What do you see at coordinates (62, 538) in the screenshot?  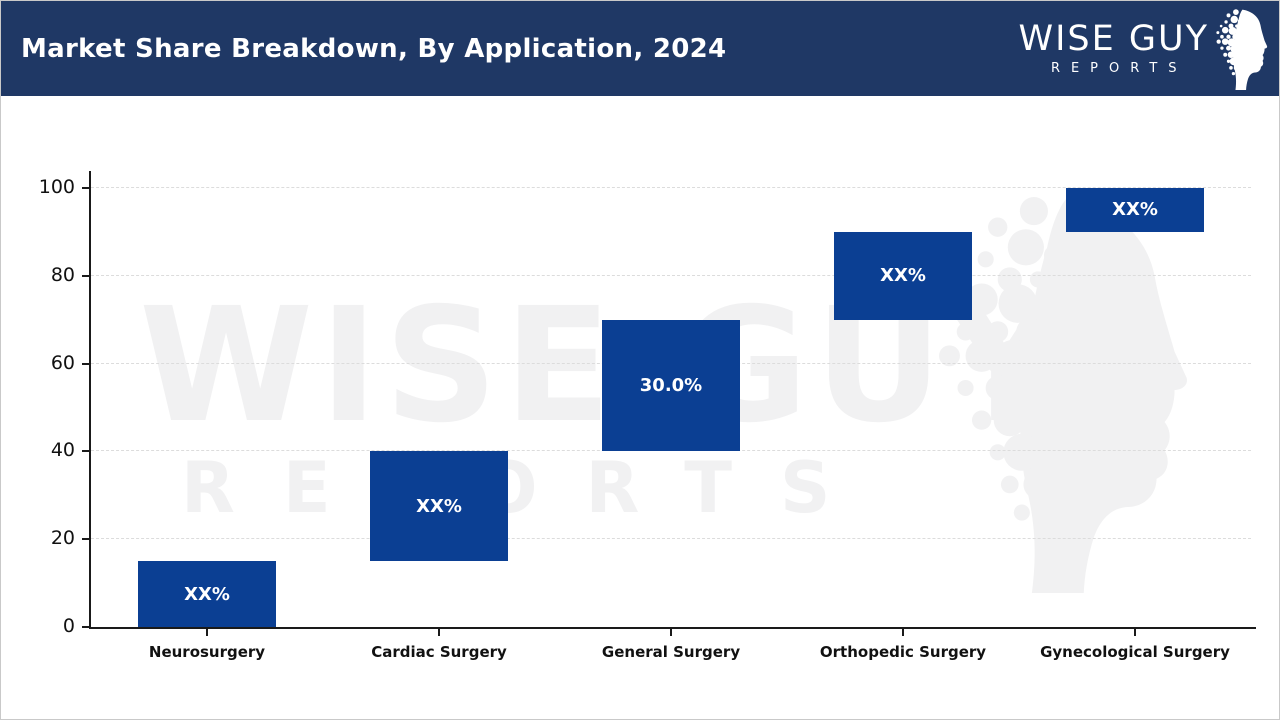 I see `y-tick-label: 20` at bounding box center [62, 538].